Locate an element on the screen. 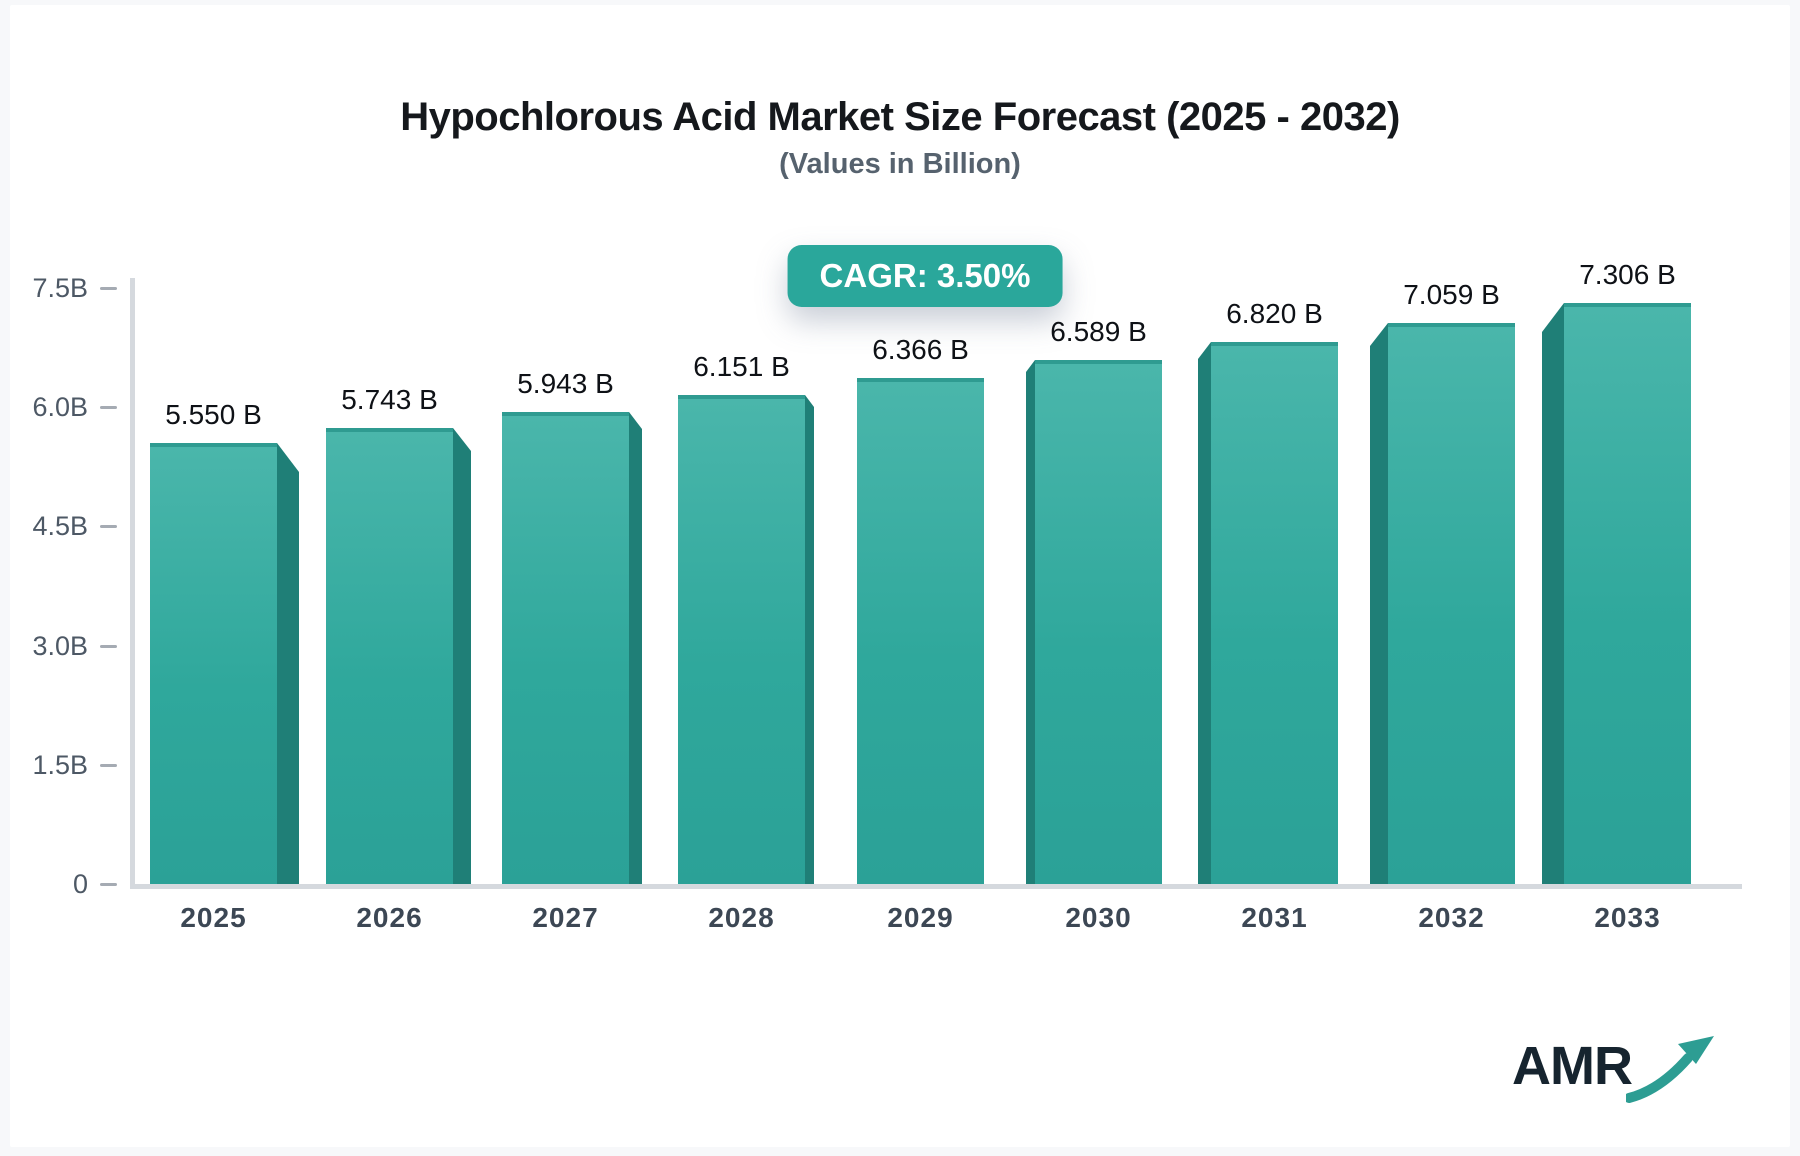 The width and height of the screenshot is (1800, 1156). bar-side-face-2027 is located at coordinates (635, 648).